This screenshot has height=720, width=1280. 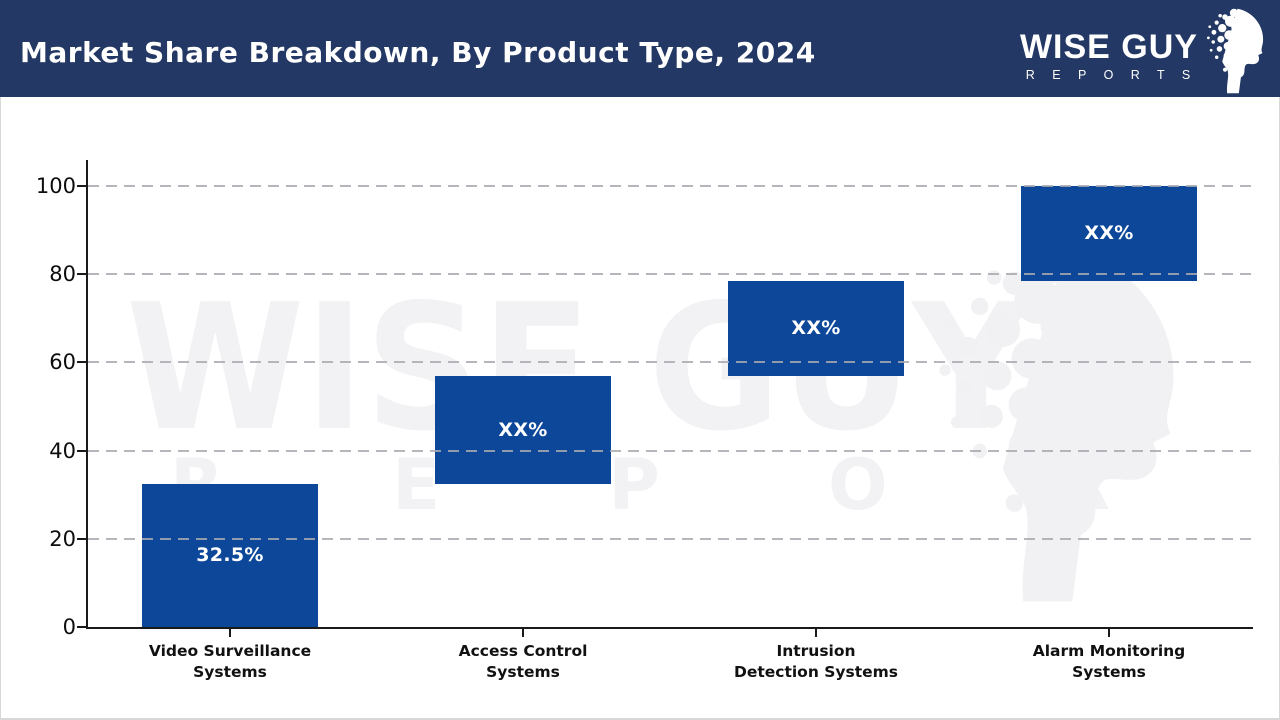 I want to click on brand-logo: WISE GUY R E P O R T S, so click(x=1148, y=51).